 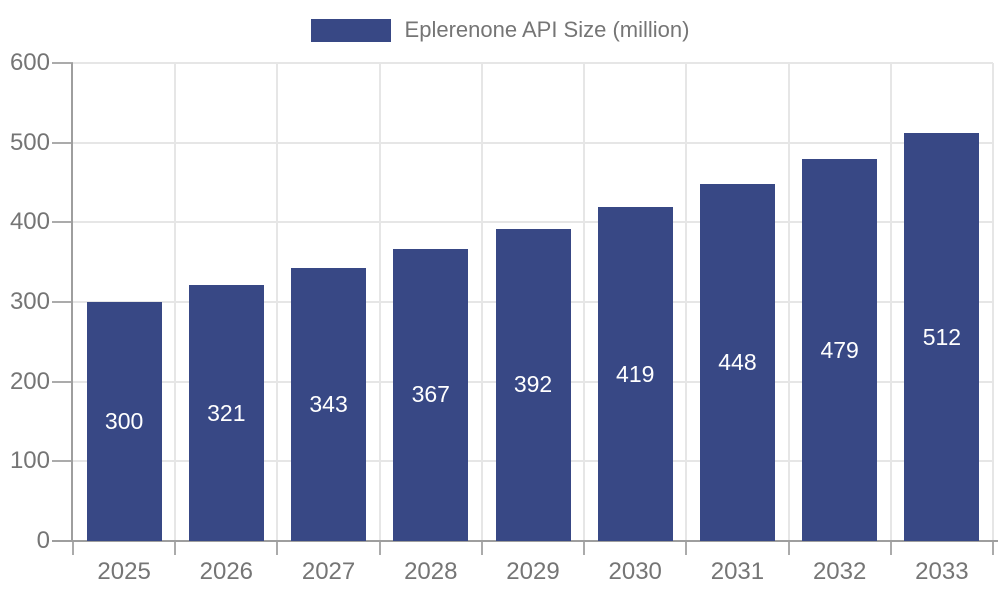 What do you see at coordinates (328, 571) in the screenshot?
I see `x-tick-label-2027: 2027` at bounding box center [328, 571].